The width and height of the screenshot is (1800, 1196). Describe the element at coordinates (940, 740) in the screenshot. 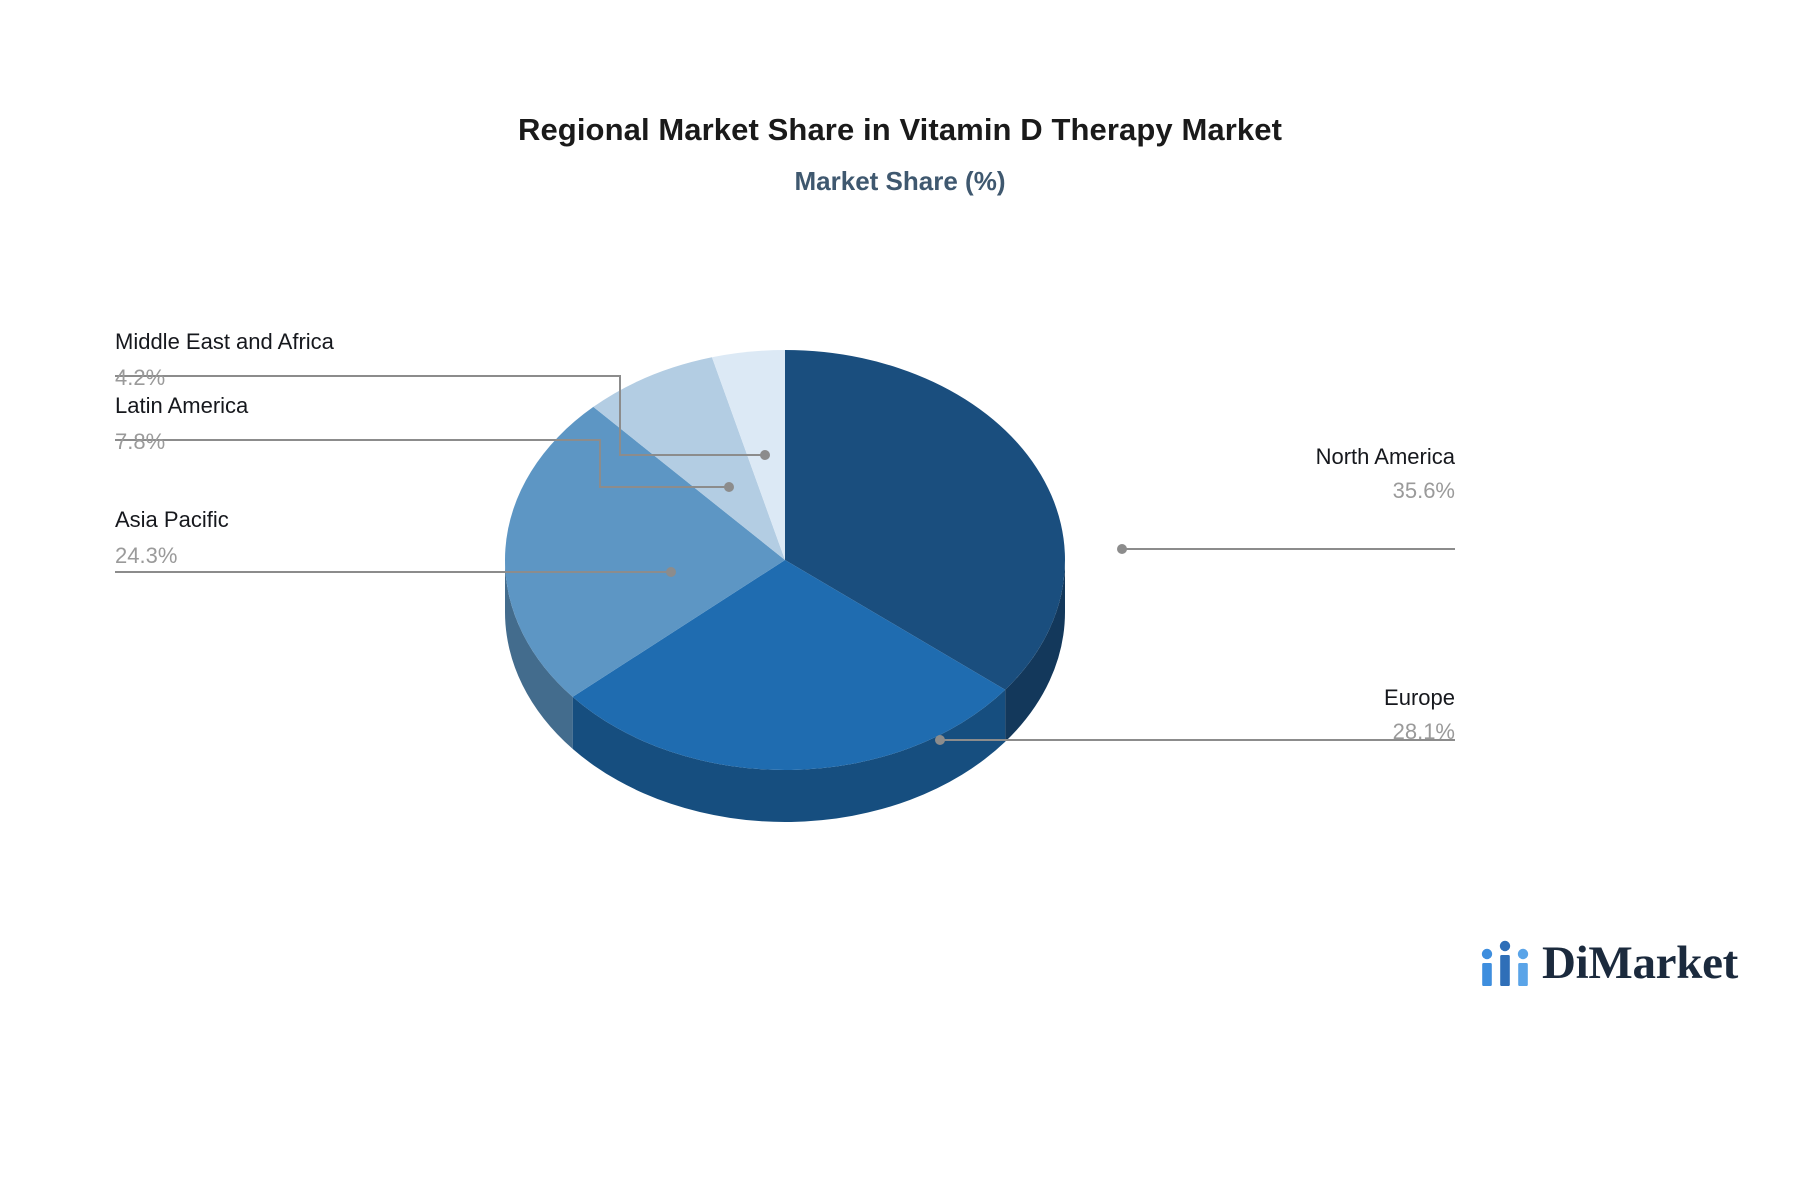

I see `leader-dot-europe` at that location.